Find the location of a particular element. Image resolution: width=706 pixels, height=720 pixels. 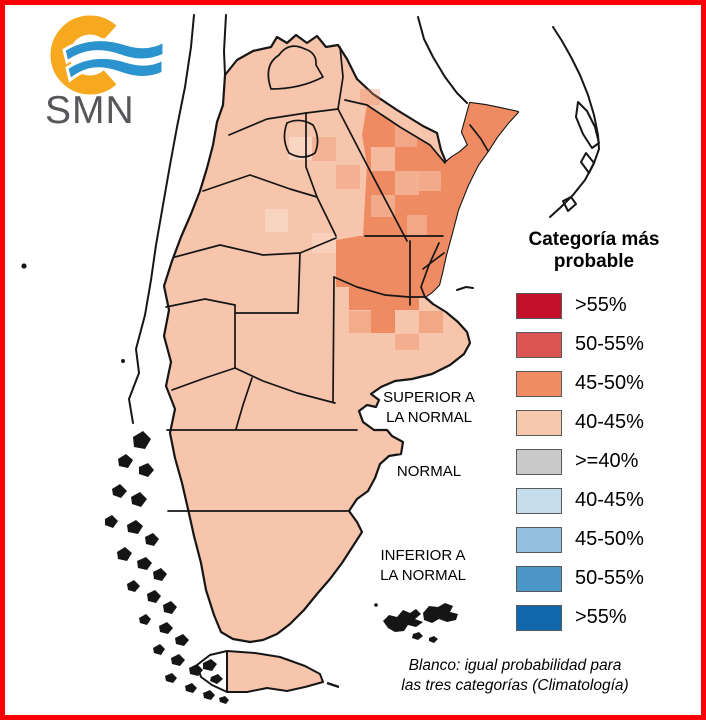

tierra-del-fuego is located at coordinates (268, 671).